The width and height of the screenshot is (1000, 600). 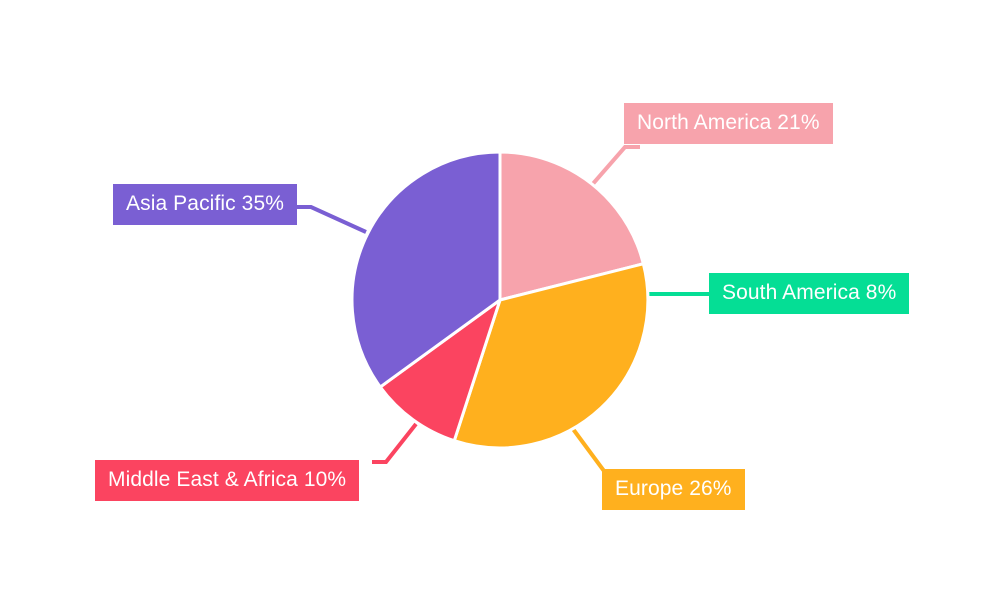 I want to click on pie-label-asia-pacific: Asia Pacific 35%, so click(x=205, y=204).